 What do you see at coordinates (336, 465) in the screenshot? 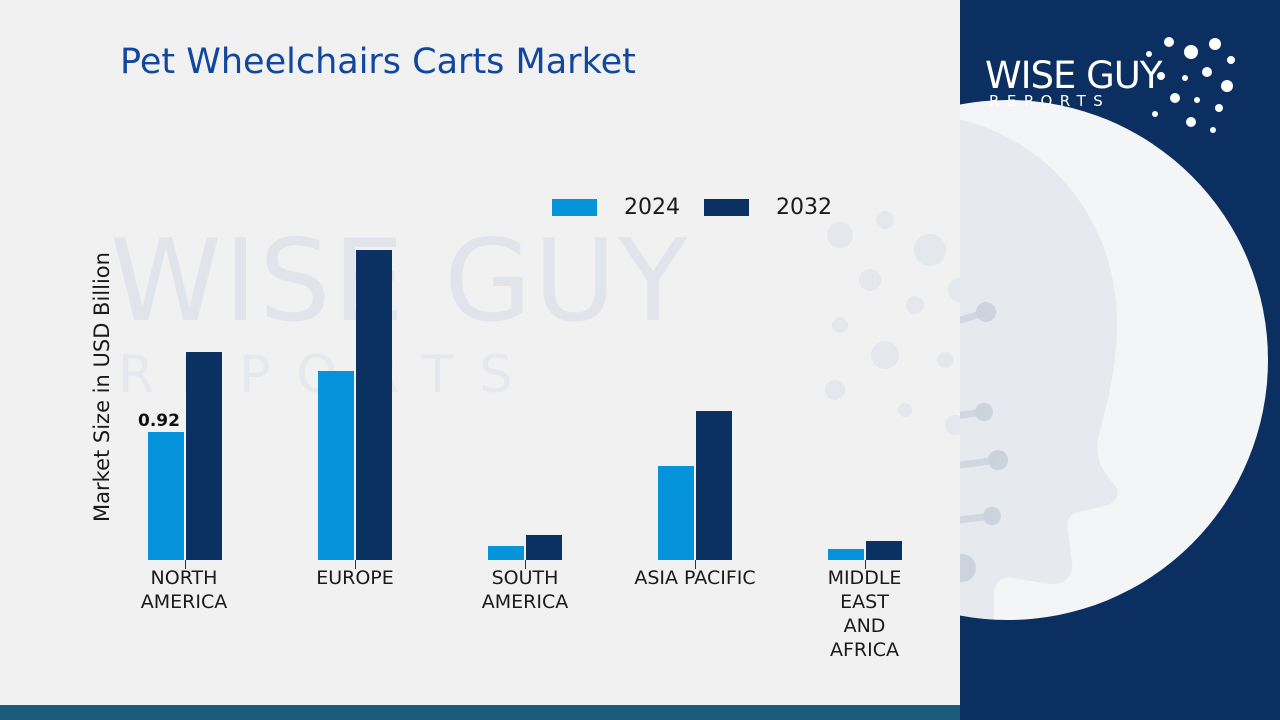
I see `bar-2024-europe` at bounding box center [336, 465].